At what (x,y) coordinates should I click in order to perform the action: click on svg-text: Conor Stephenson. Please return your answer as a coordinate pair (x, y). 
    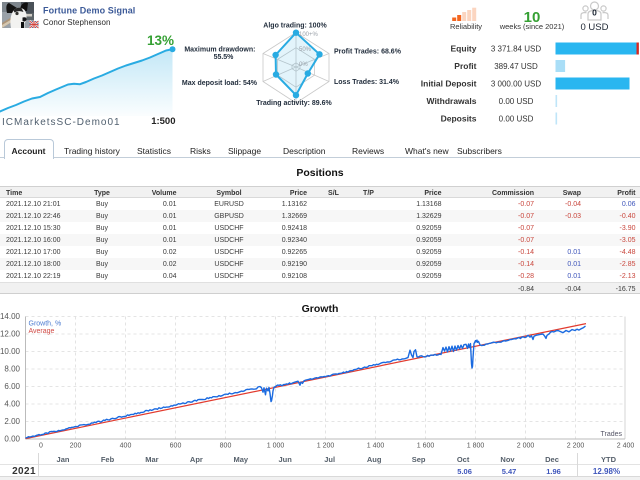
    Looking at the image, I should click on (77, 22).